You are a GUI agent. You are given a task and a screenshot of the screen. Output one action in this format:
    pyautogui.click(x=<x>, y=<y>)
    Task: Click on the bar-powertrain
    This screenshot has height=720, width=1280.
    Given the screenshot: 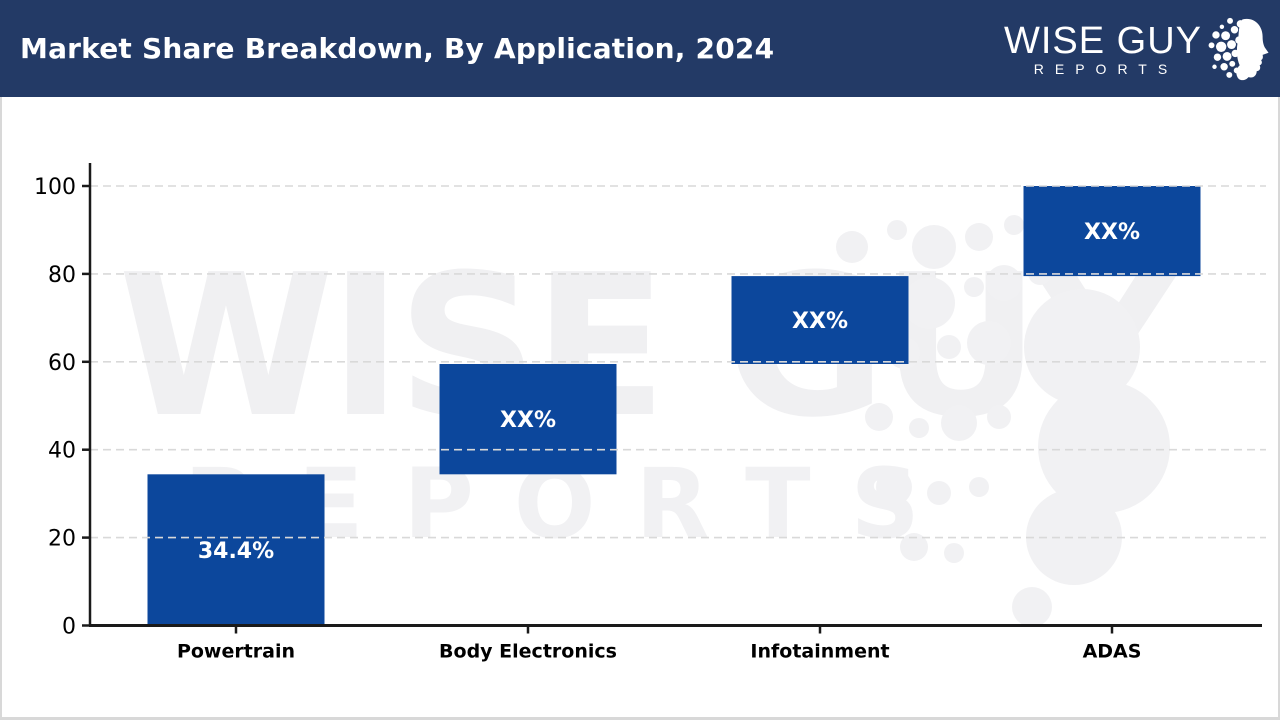 What is the action you would take?
    pyautogui.click(x=236, y=550)
    